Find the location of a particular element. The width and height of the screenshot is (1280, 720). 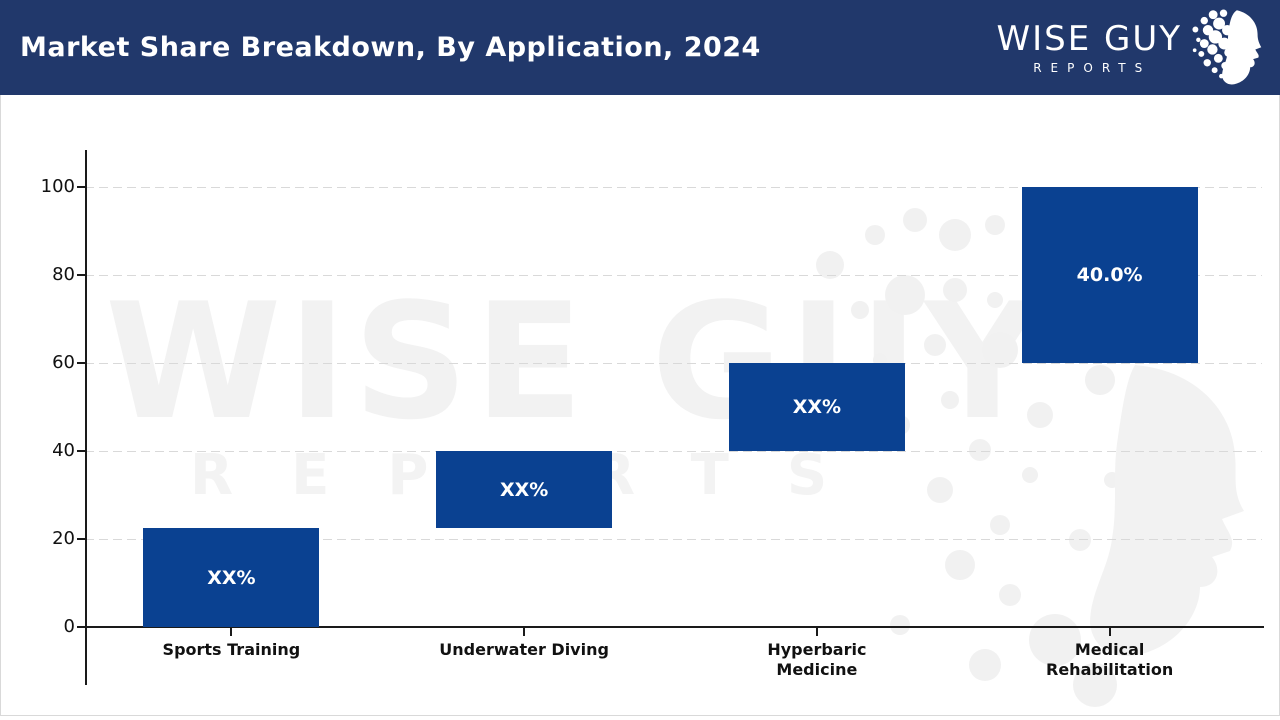

wiseguy-logo-text: WISE GUY REPORTS is located at coordinates (1089, 47).